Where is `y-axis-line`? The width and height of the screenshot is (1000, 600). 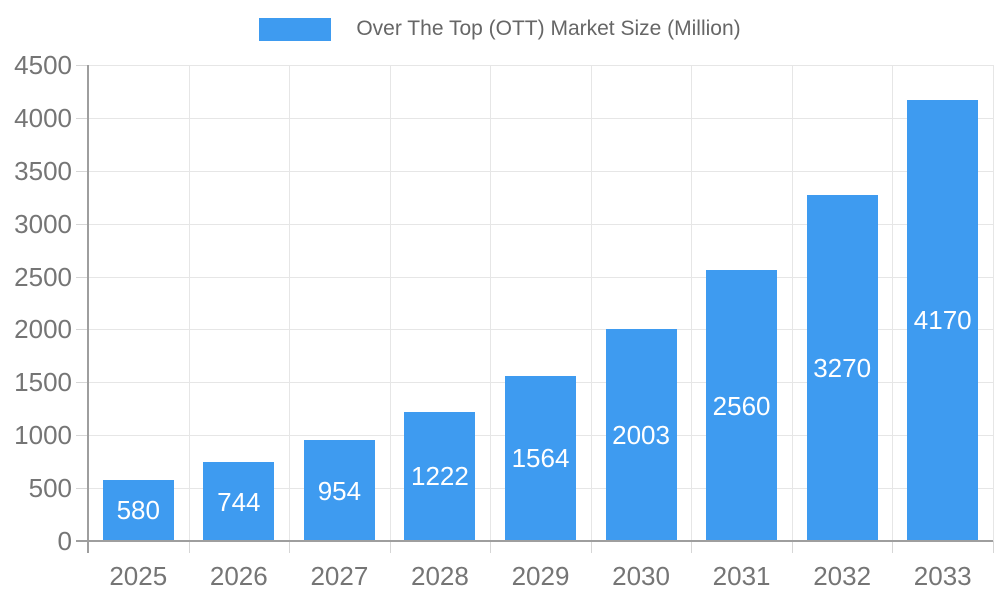 y-axis-line is located at coordinates (88, 309).